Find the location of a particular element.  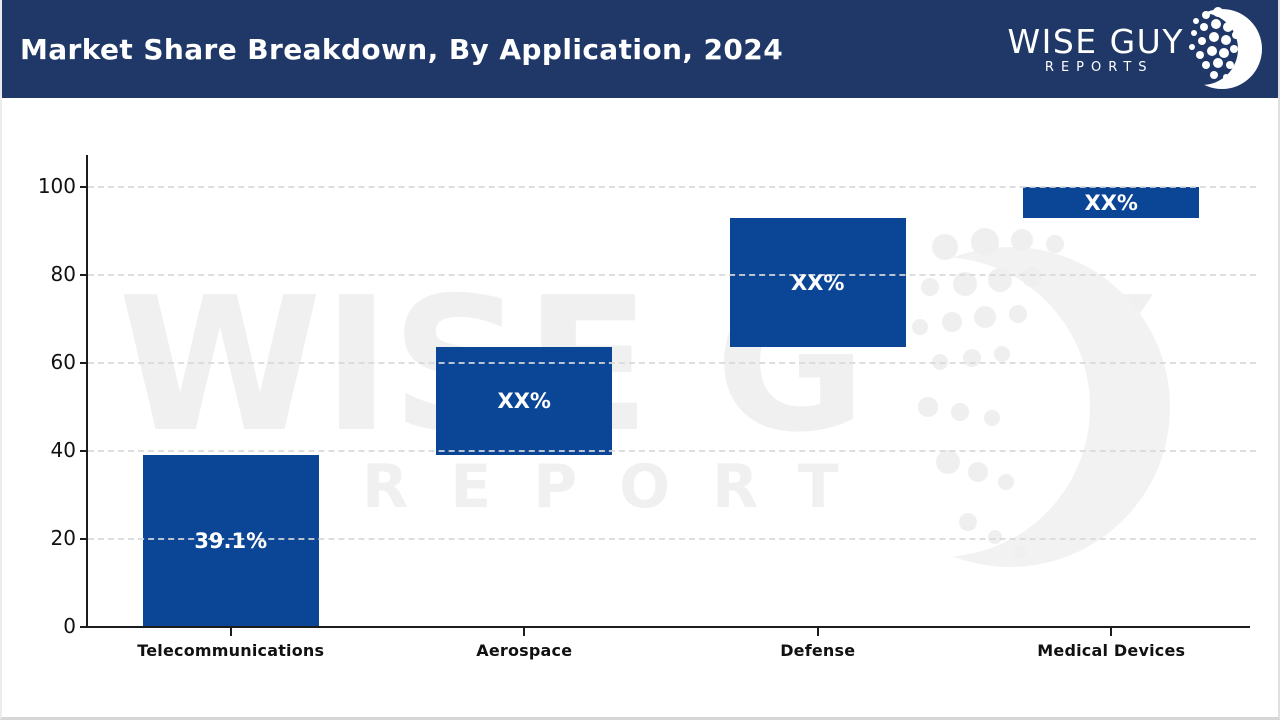

logo-wordmark: WISE GUY is located at coordinates (1095, 41).